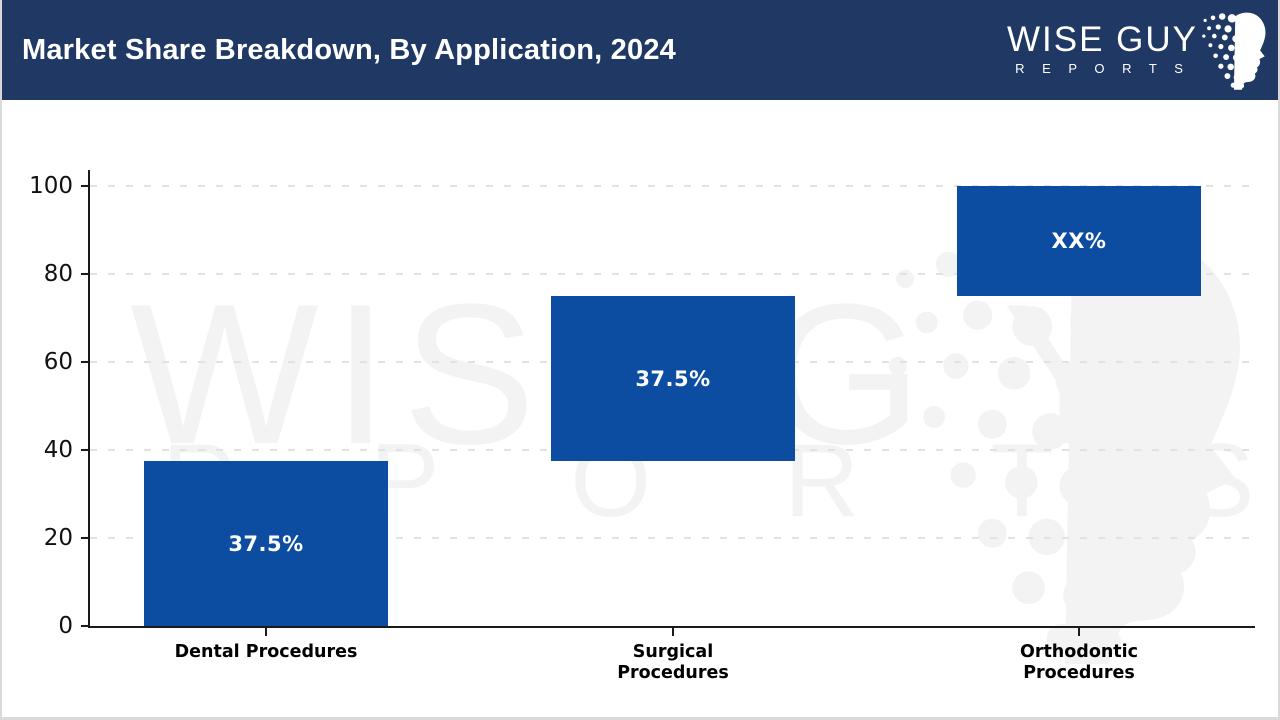  Describe the element at coordinates (1102, 39) in the screenshot. I see `brand-wordmark: WISE GUY` at that location.